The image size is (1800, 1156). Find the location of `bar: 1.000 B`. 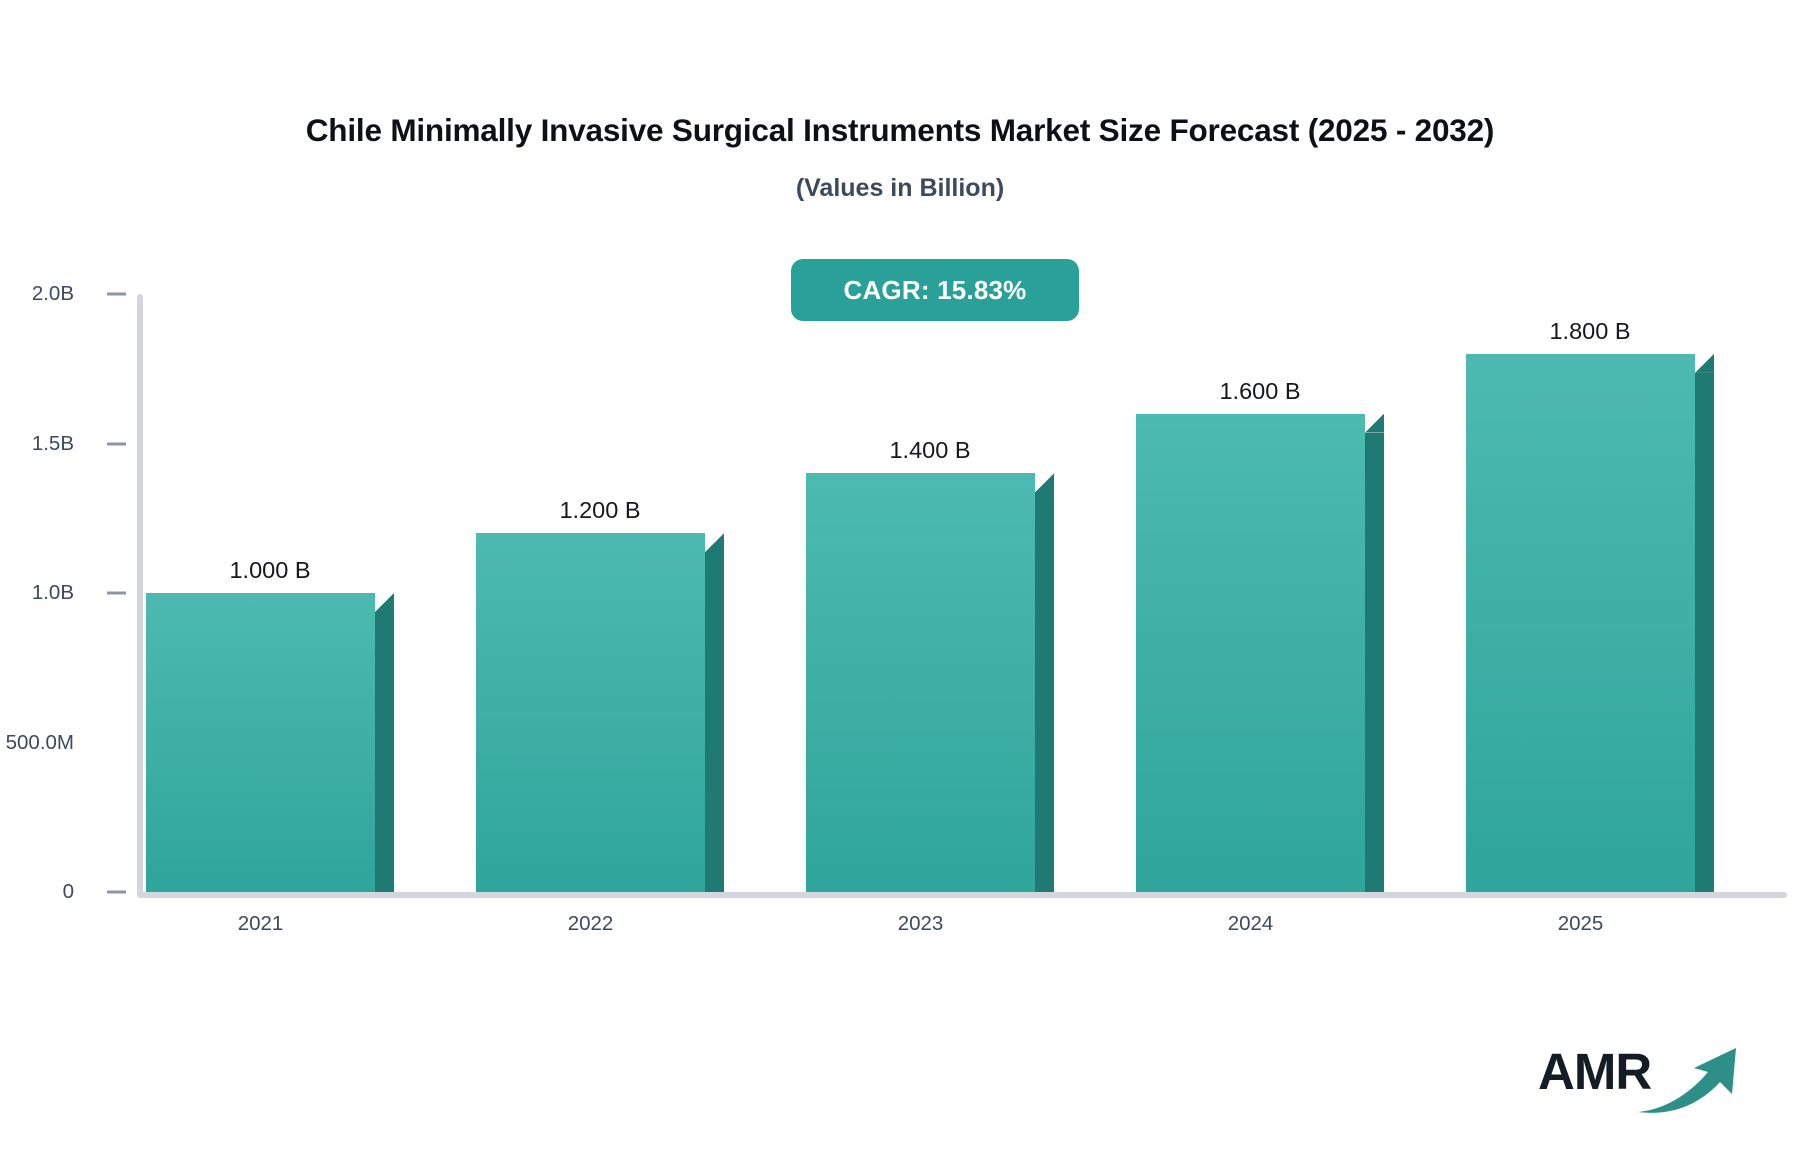

bar: 1.000 B is located at coordinates (270, 724).